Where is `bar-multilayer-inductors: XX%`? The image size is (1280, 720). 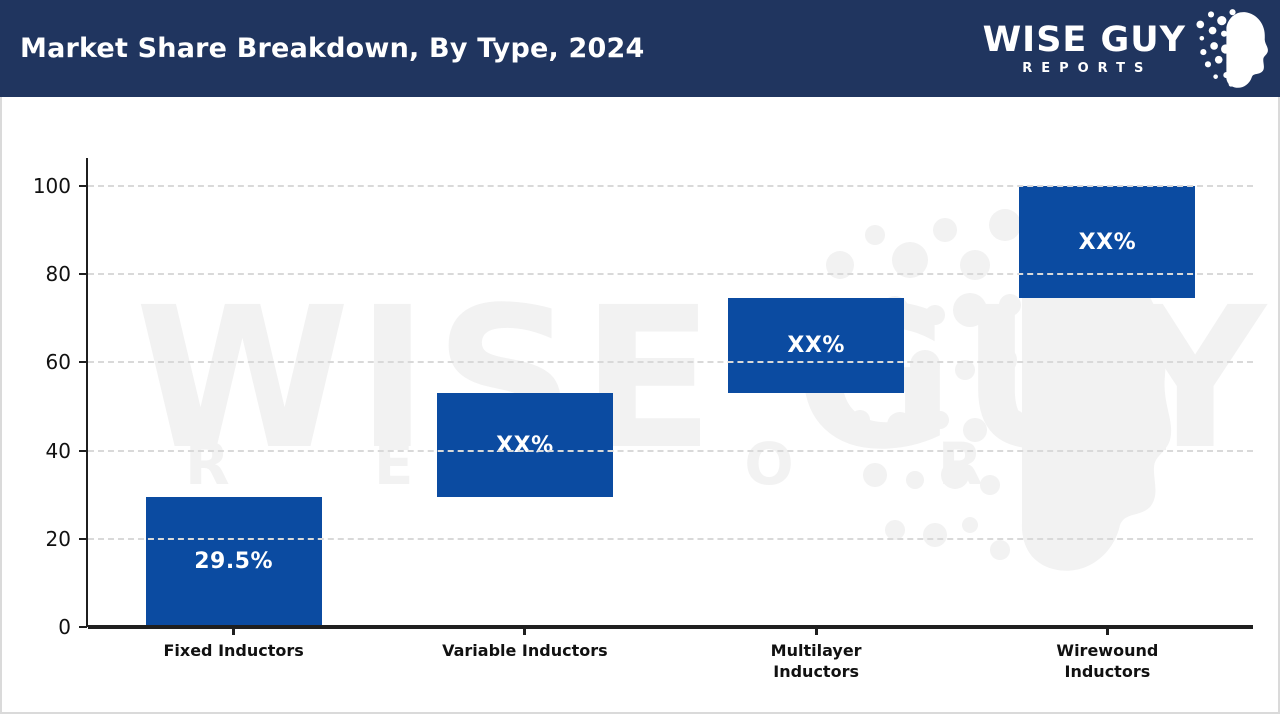
bar-multilayer-inductors: XX% is located at coordinates (816, 346).